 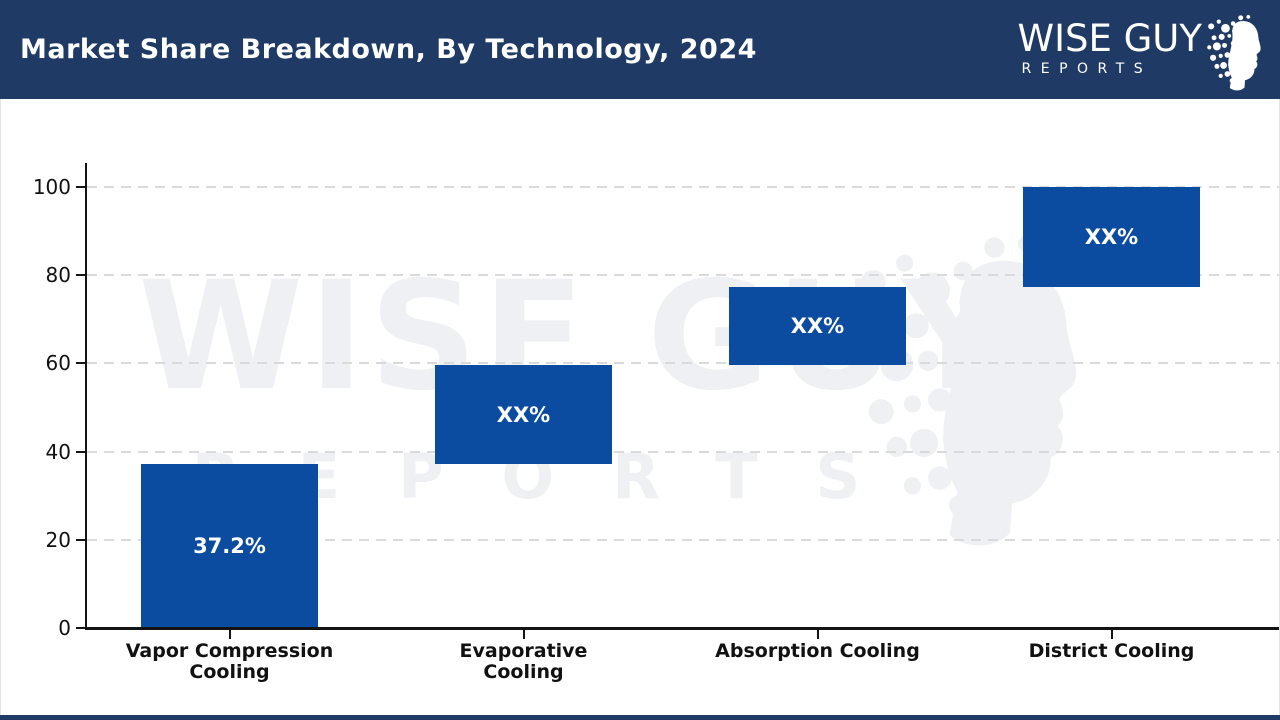 I want to click on bar-1: 37.2%, so click(x=229, y=545).